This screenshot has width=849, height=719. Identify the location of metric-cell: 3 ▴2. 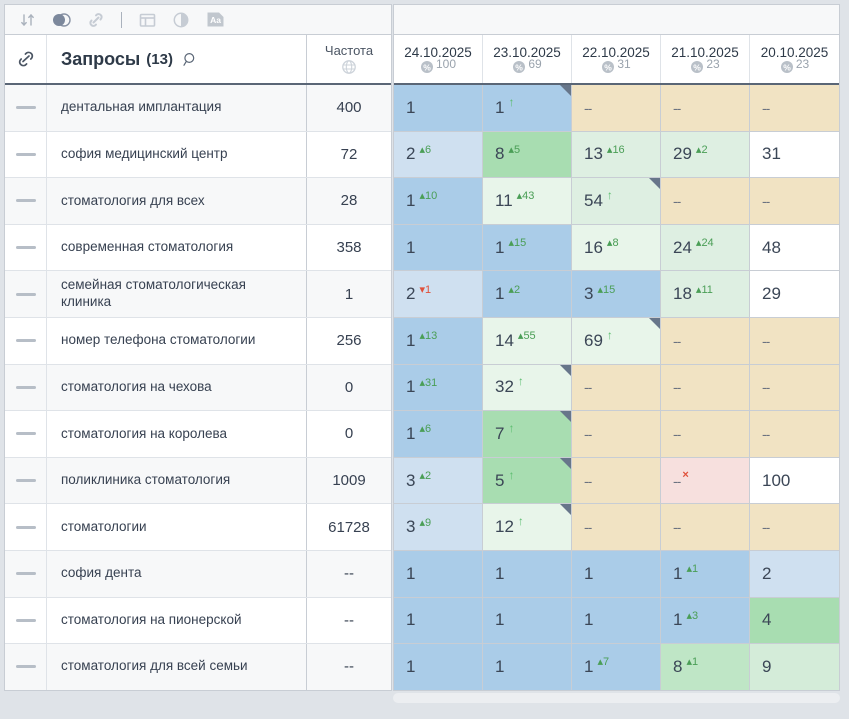
(438, 481).